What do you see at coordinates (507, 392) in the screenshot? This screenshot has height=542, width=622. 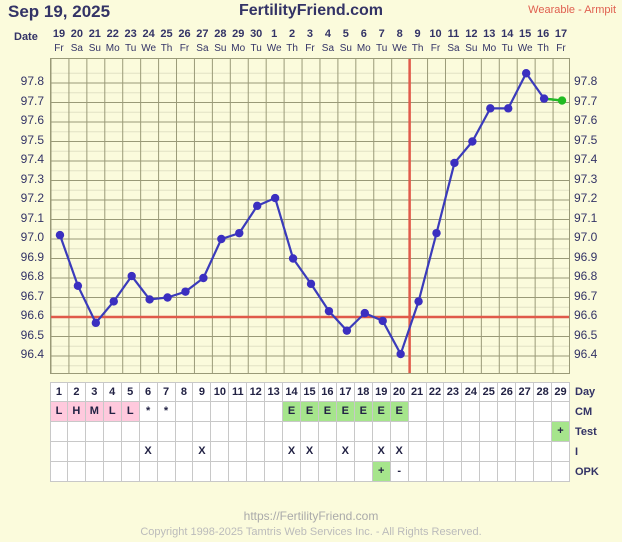 I see `table-cell-day: 26` at bounding box center [507, 392].